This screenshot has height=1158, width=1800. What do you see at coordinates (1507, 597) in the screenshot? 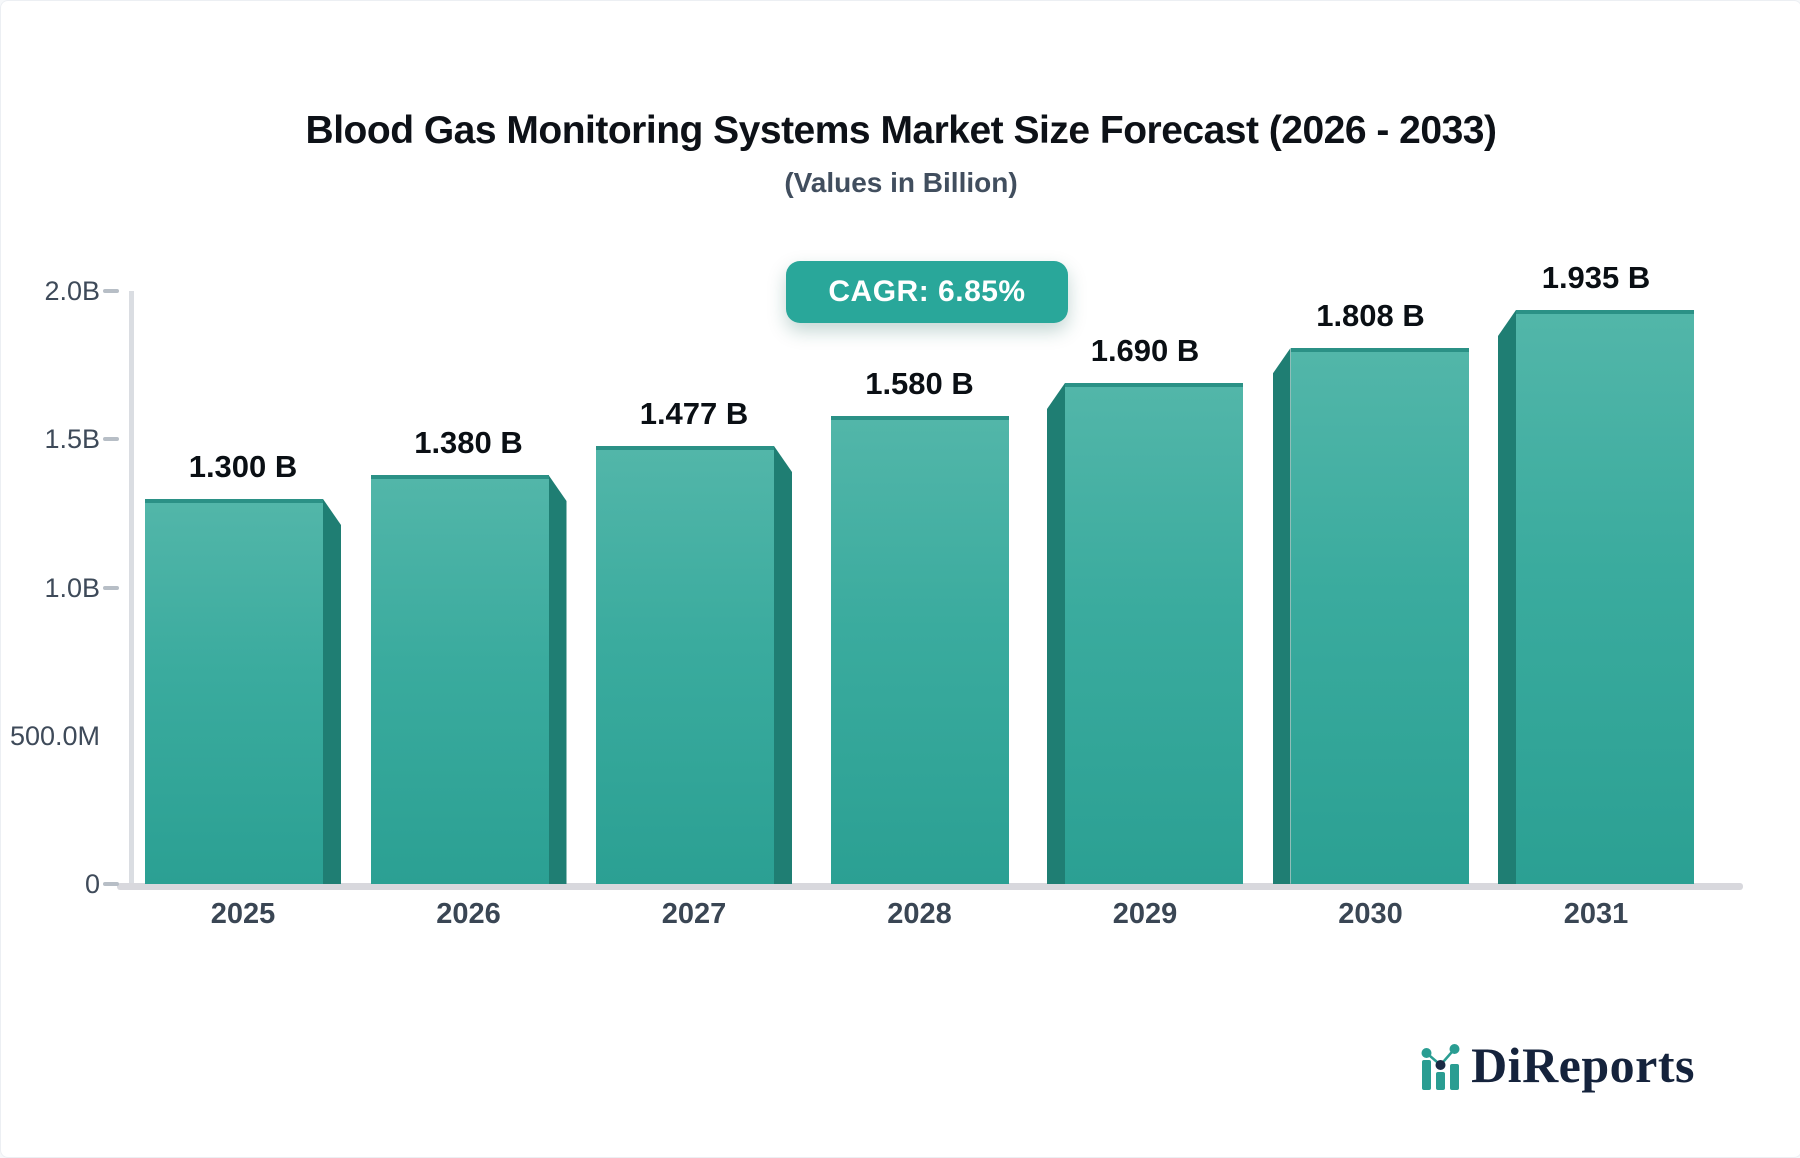
I see `bar-side-2031` at bounding box center [1507, 597].